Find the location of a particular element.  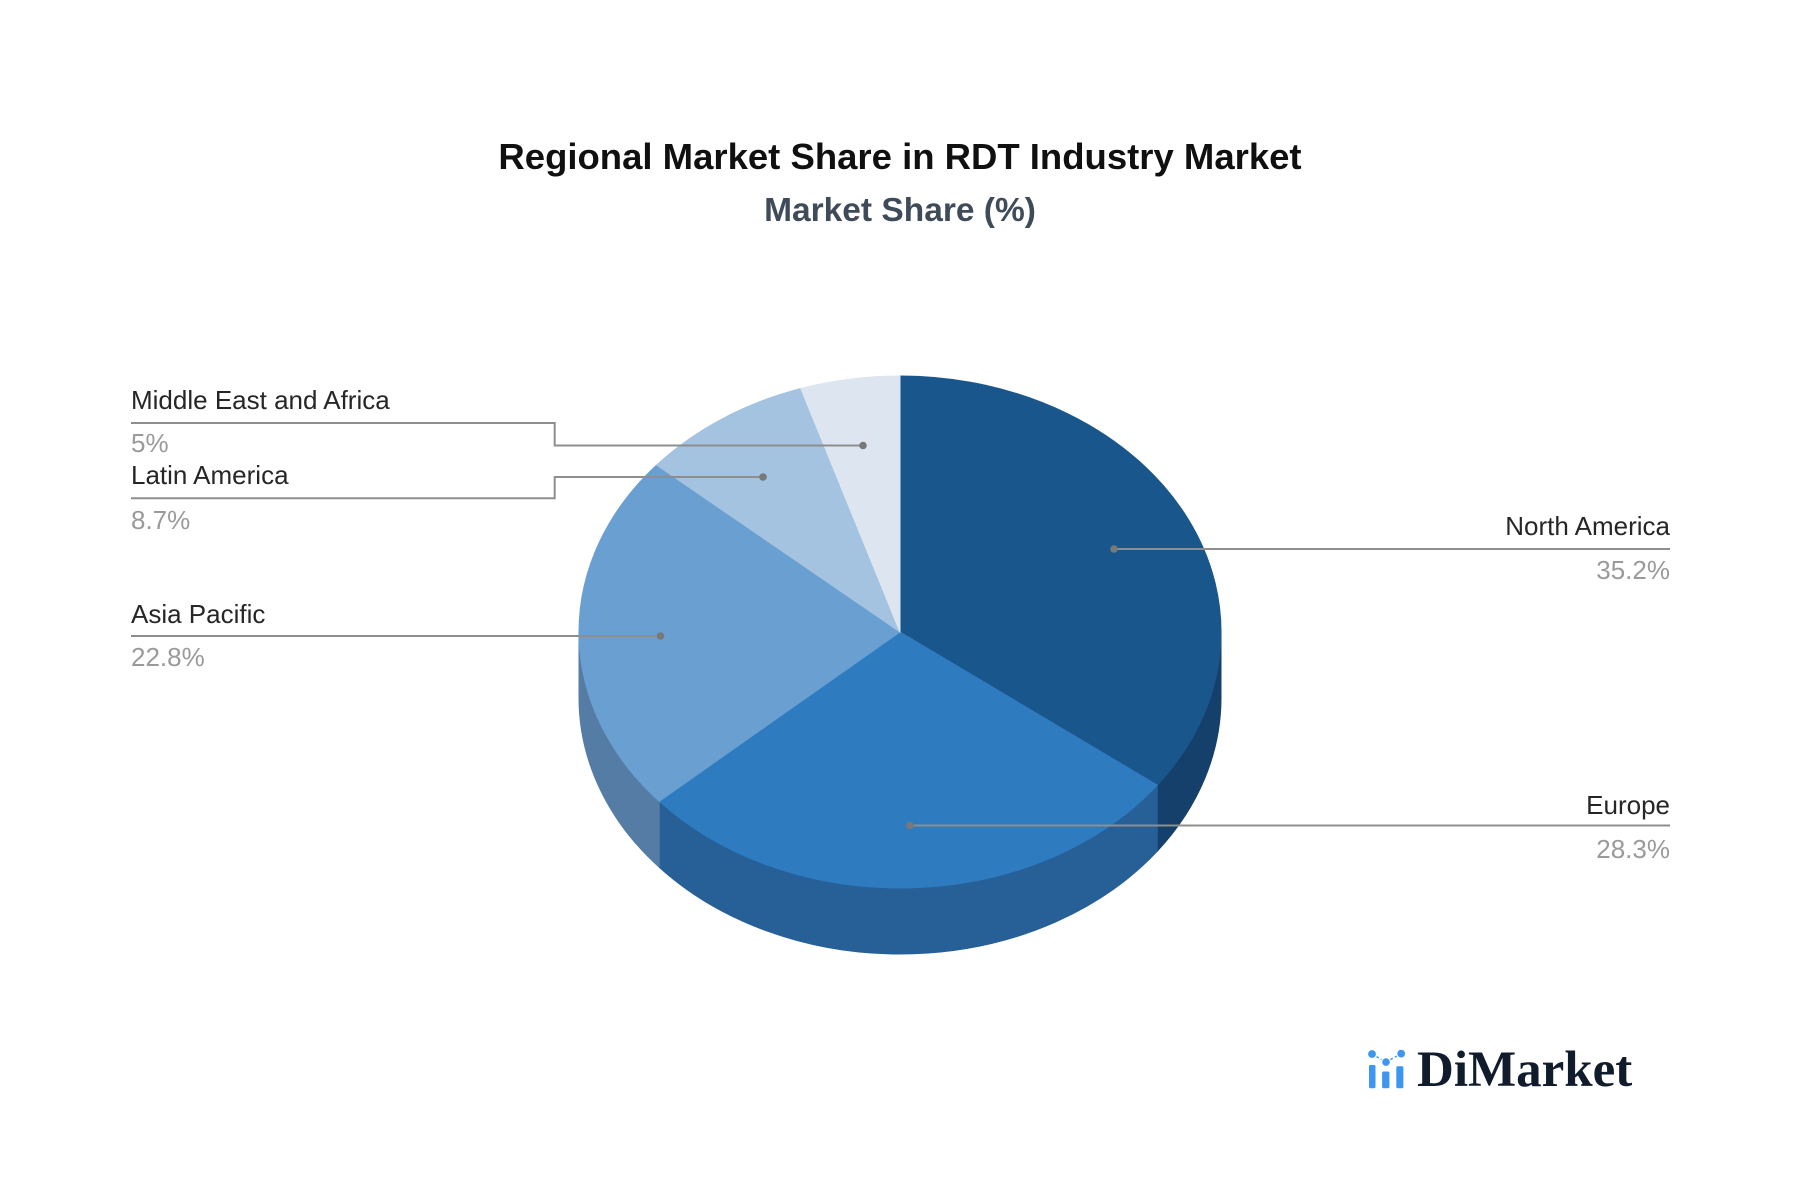

svg-text: Market Share (%) is located at coordinates (900, 210).